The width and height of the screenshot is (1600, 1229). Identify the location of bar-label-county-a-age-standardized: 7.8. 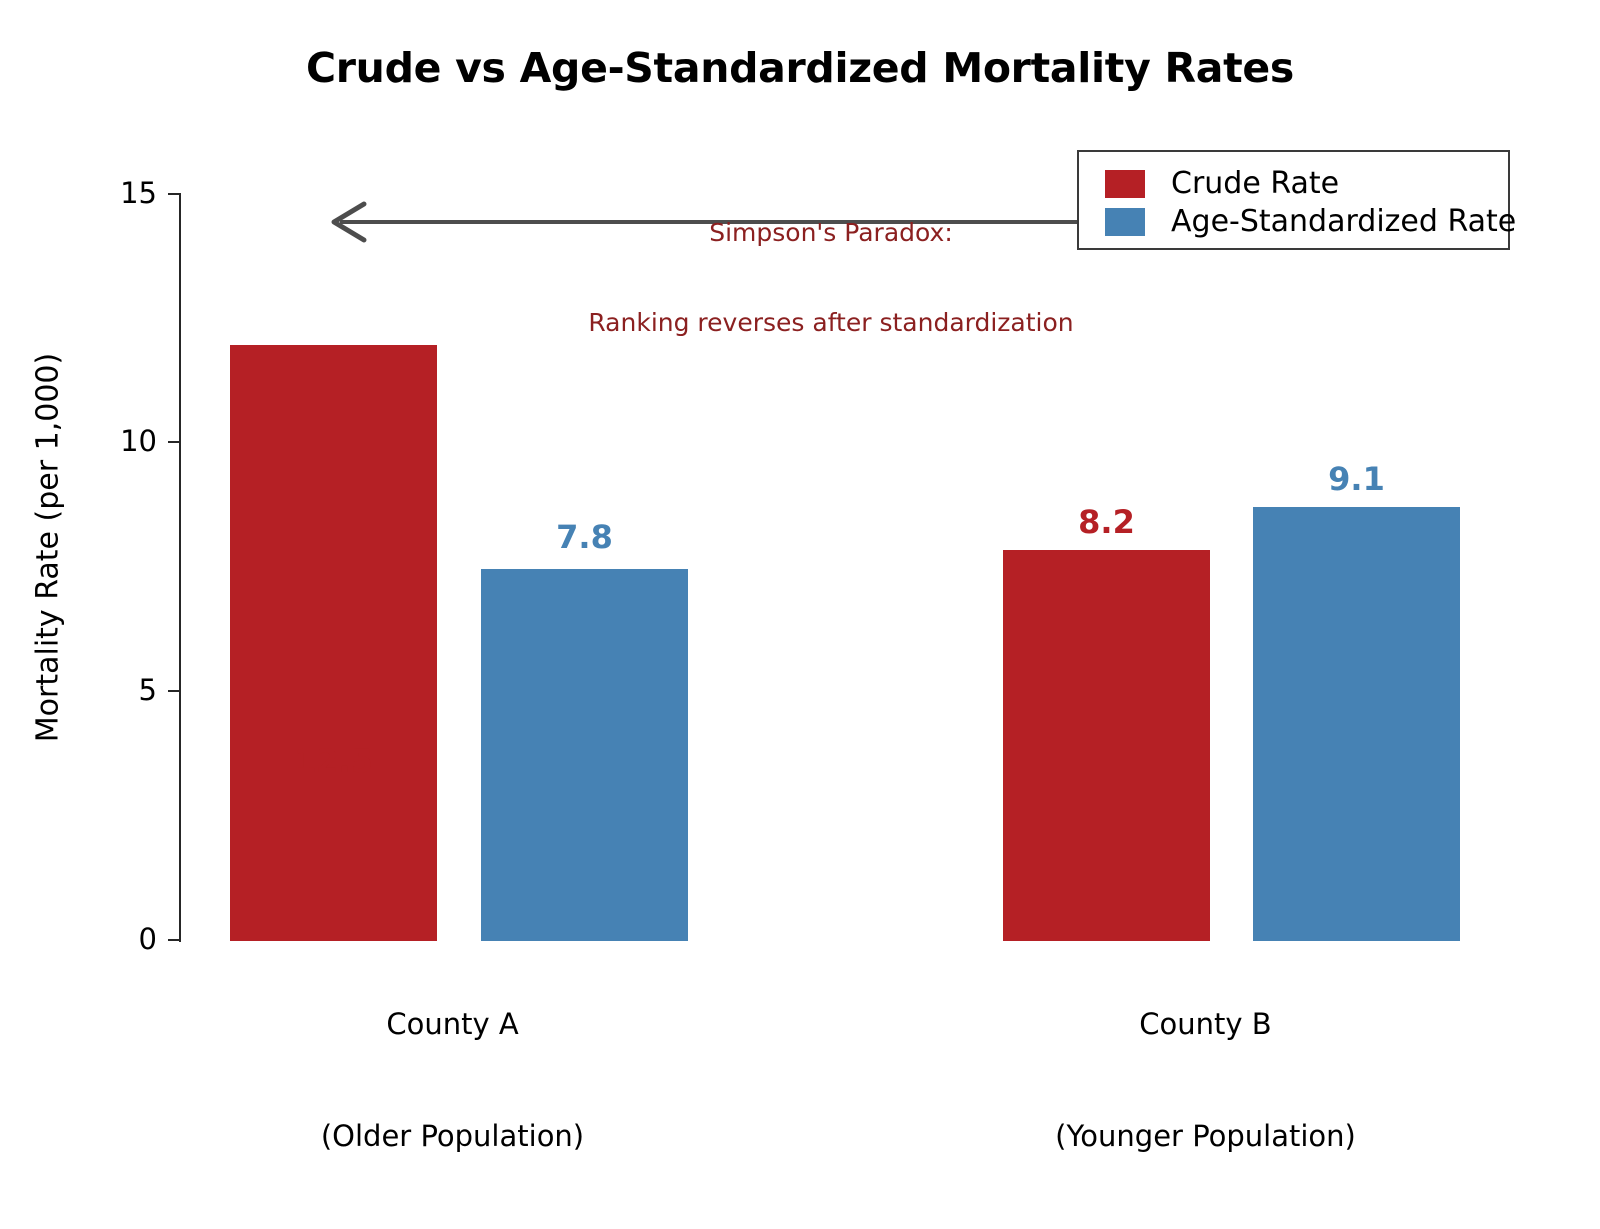
(584, 537).